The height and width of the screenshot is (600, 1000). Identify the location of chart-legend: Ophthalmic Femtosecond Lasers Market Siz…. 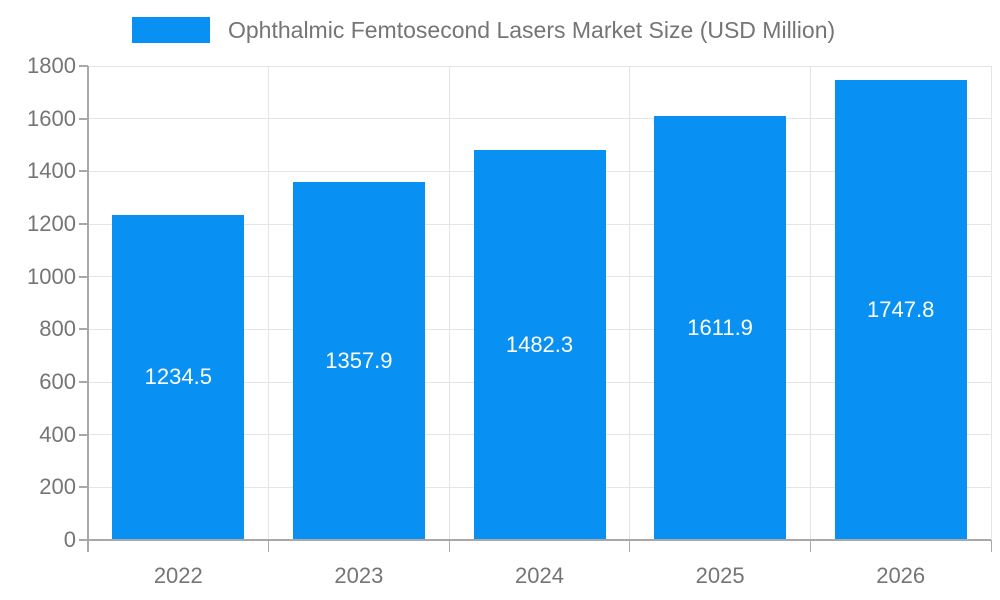
(483, 30).